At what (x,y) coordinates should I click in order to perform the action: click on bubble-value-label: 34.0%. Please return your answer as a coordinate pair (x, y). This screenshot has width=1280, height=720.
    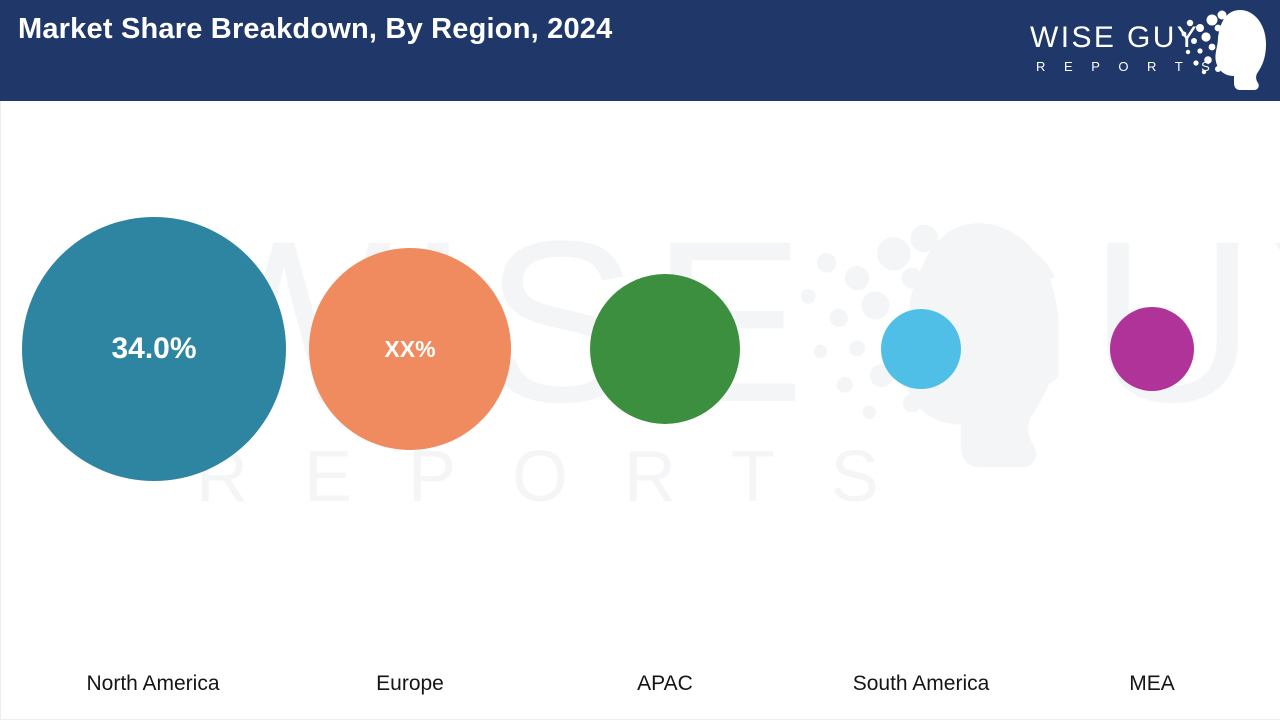
    Looking at the image, I should click on (154, 348).